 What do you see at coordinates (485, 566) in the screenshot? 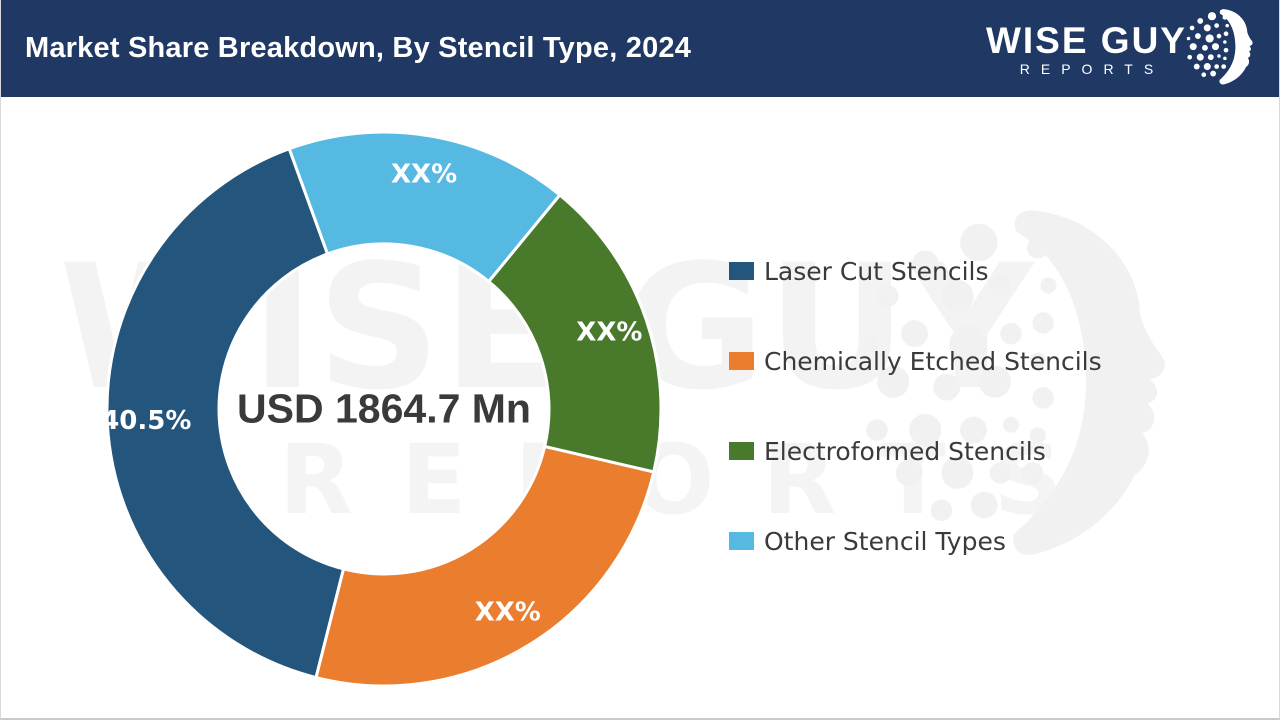
I see `donut-segment-chemically-etched-stencils` at bounding box center [485, 566].